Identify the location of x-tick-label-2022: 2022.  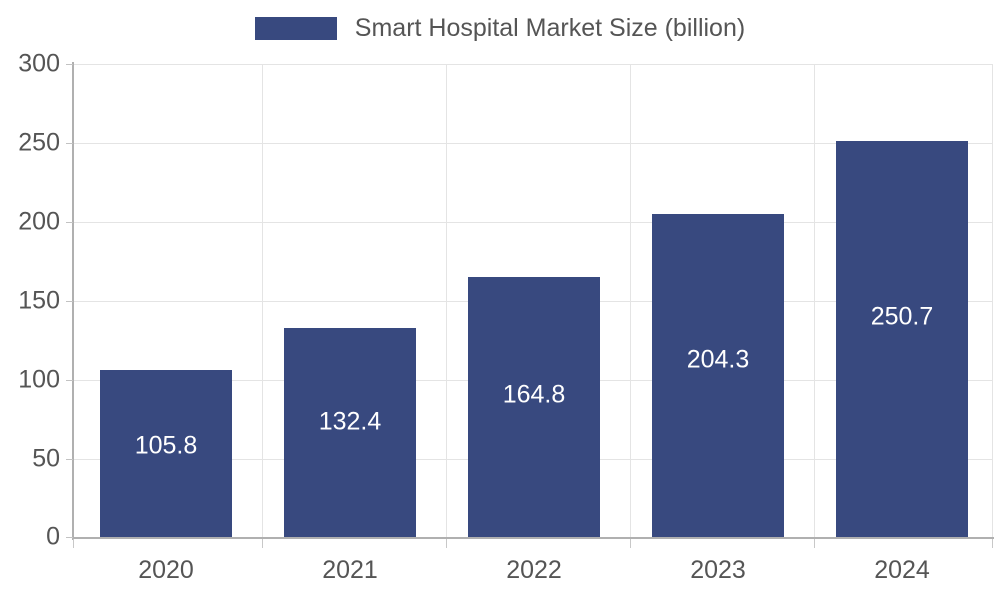
(534, 570).